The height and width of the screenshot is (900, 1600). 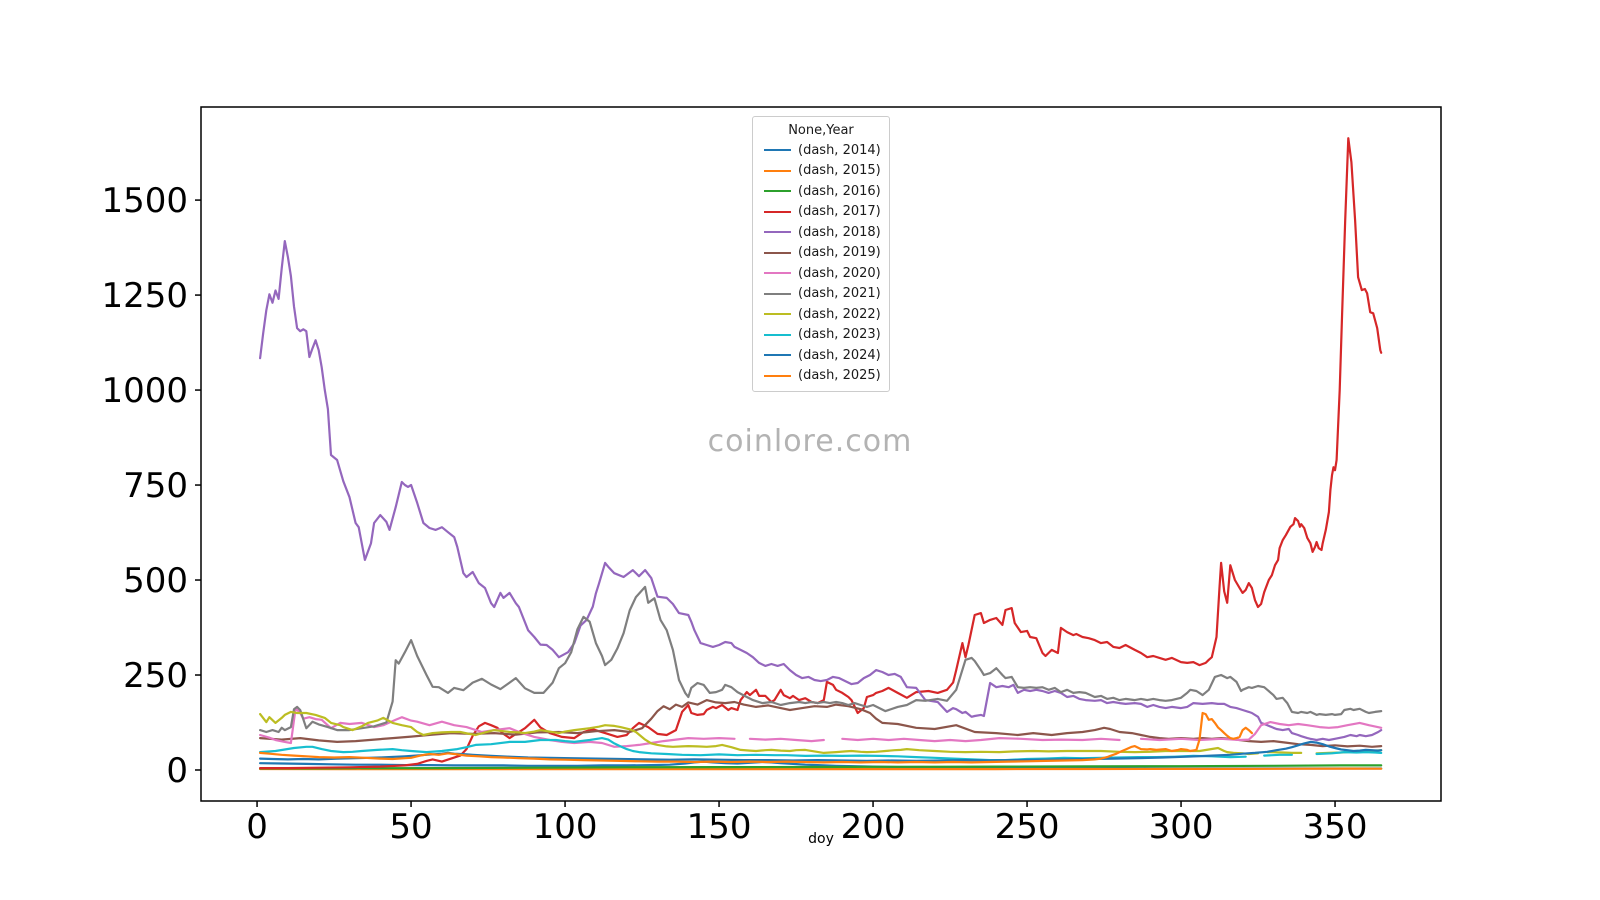 What do you see at coordinates (839, 232) in the screenshot?
I see `legend-label: (dash, 2018)` at bounding box center [839, 232].